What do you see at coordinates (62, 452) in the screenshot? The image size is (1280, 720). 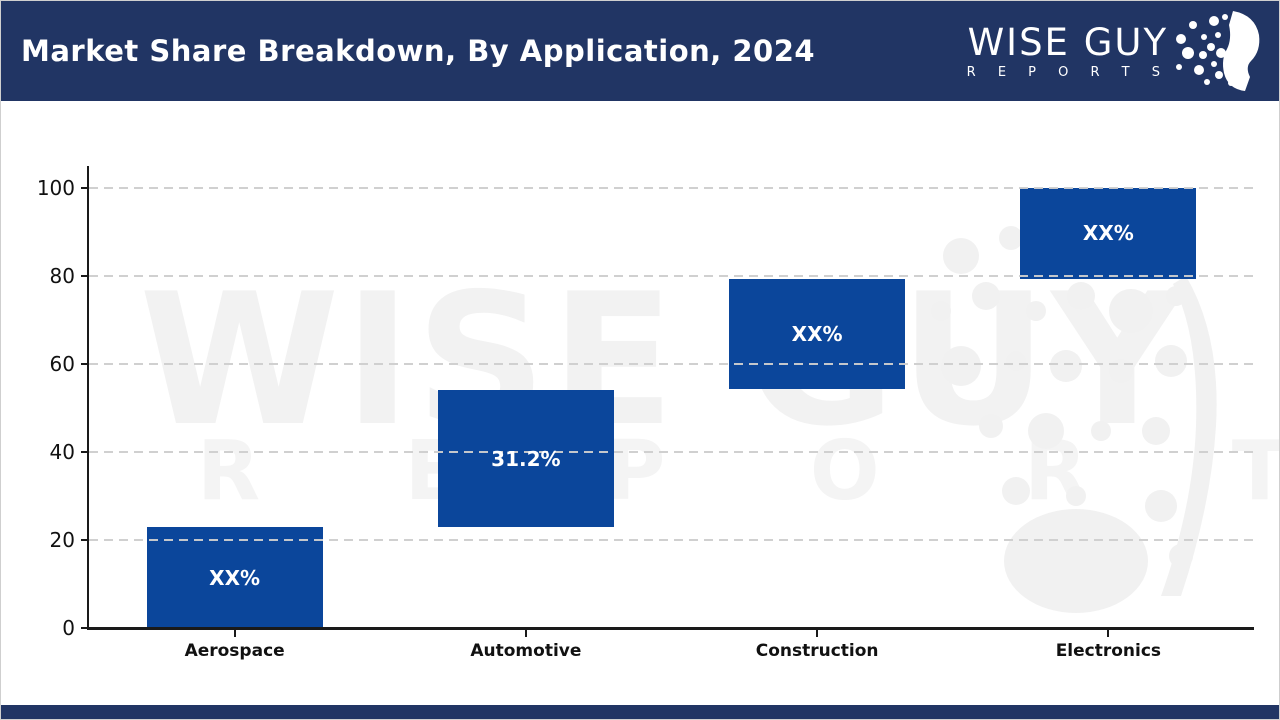 I see `y-axis-tick-label: 40` at bounding box center [62, 452].